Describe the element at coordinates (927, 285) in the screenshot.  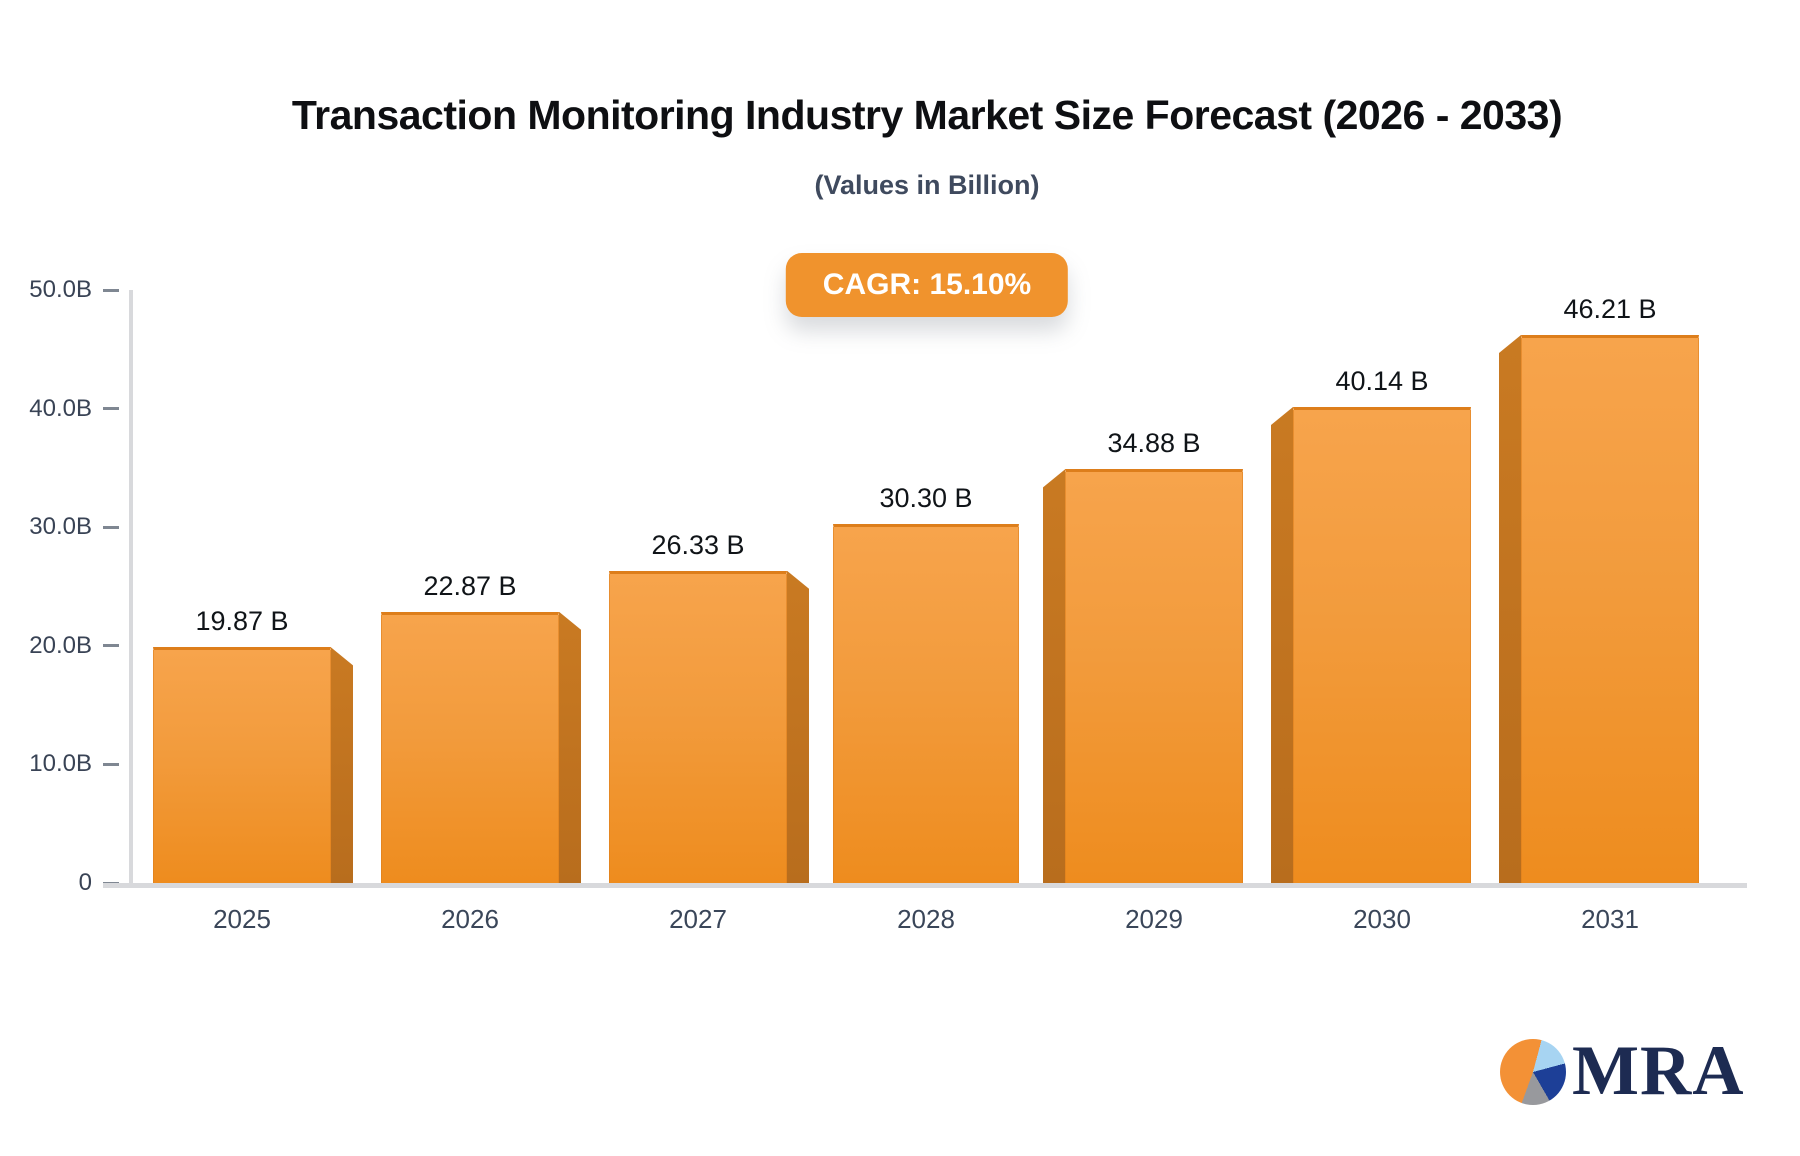
I see `cagr-badge: CAGR: 15.10%` at that location.